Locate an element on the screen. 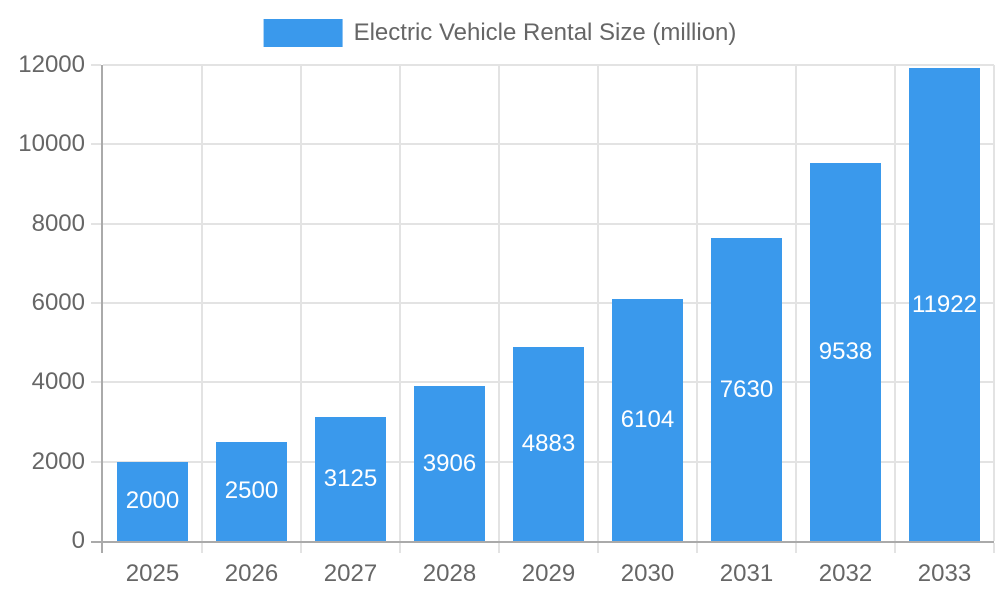  bar-value-label: 7630 is located at coordinates (746, 389).